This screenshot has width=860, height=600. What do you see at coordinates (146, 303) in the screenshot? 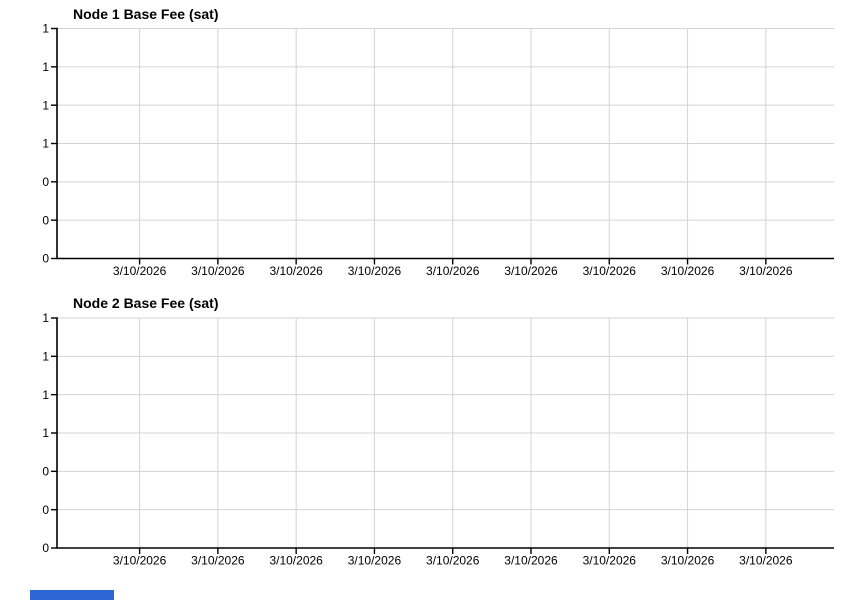
I see `chart-title-node2: Node 2 Base Fee (sat)` at bounding box center [146, 303].